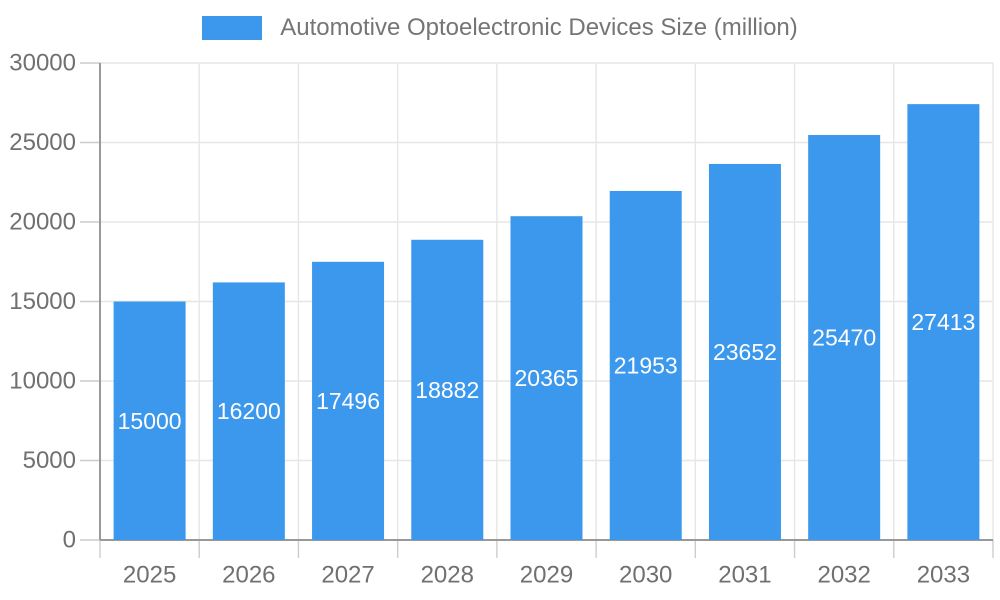 This screenshot has height=600, width=1000. I want to click on bar-value-label: 23652, so click(745, 352).